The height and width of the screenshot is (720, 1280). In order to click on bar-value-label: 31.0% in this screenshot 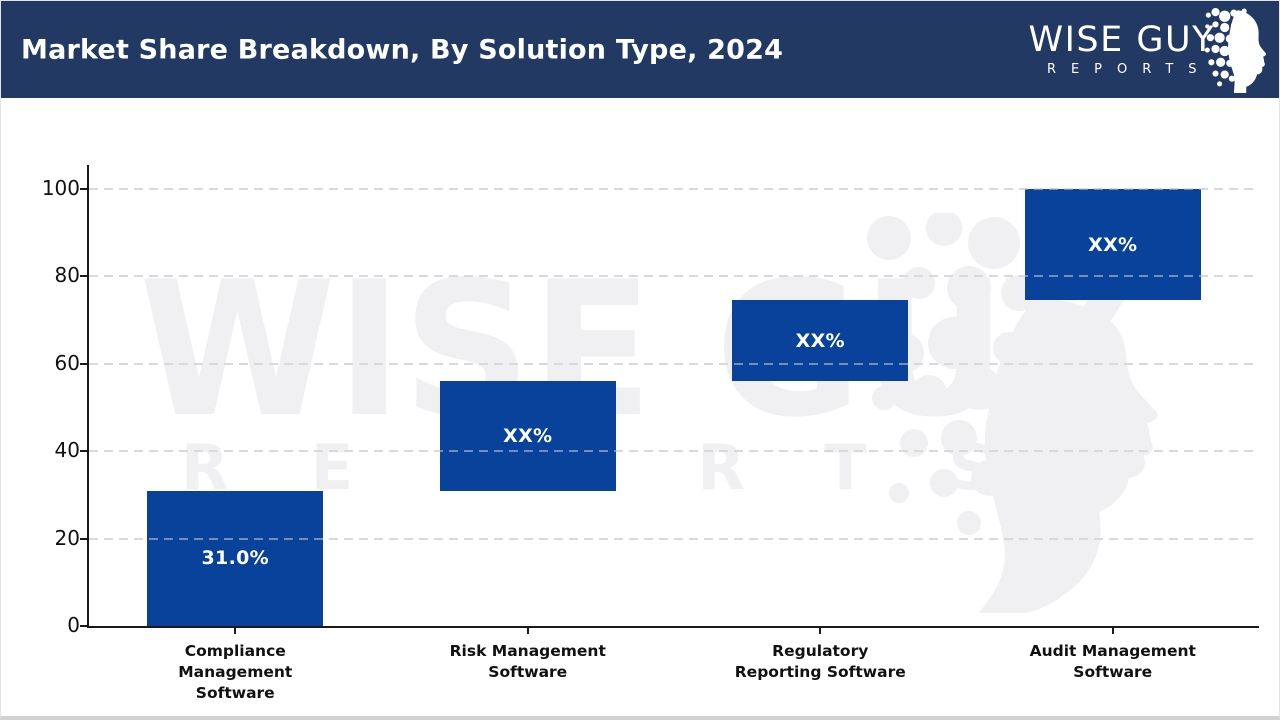, I will do `click(235, 558)`.